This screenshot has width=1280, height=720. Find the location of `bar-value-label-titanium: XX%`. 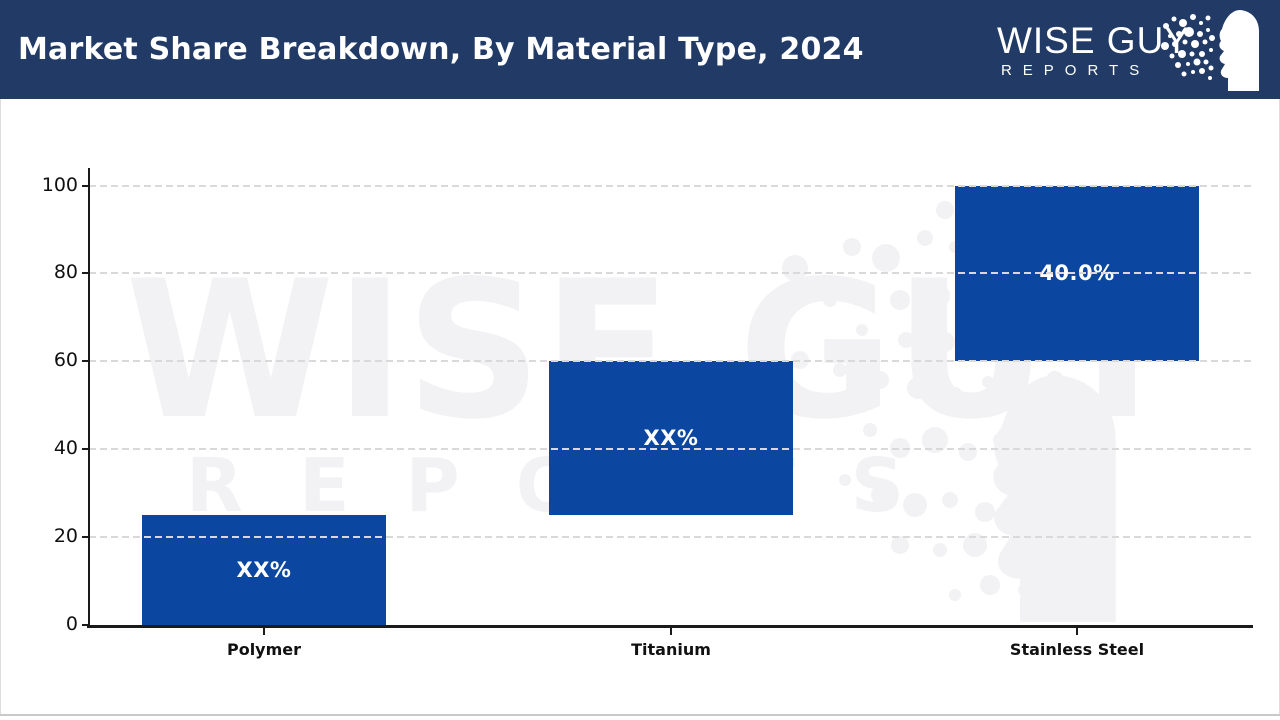

bar-value-label-titanium: XX% is located at coordinates (671, 438).